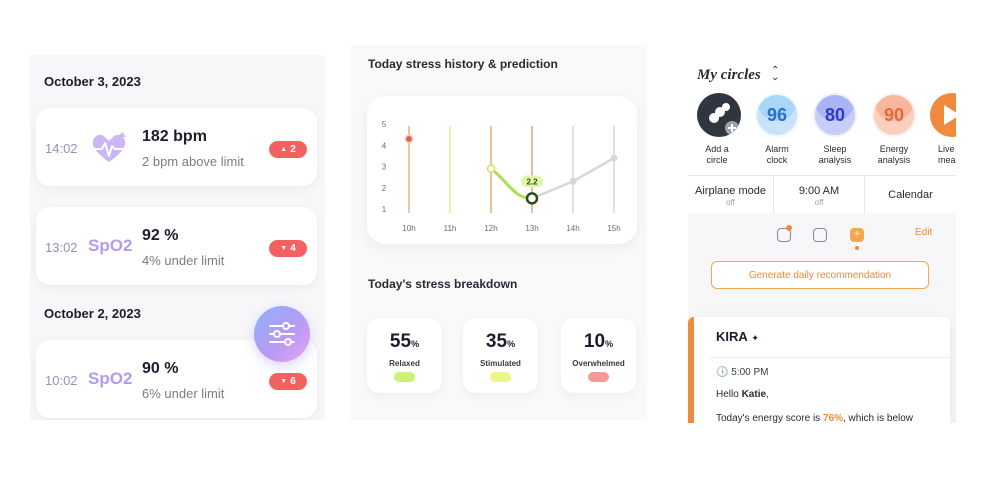  What do you see at coordinates (463, 64) in the screenshot?
I see `stress-history-title: Today stress history & prediction` at bounding box center [463, 64].